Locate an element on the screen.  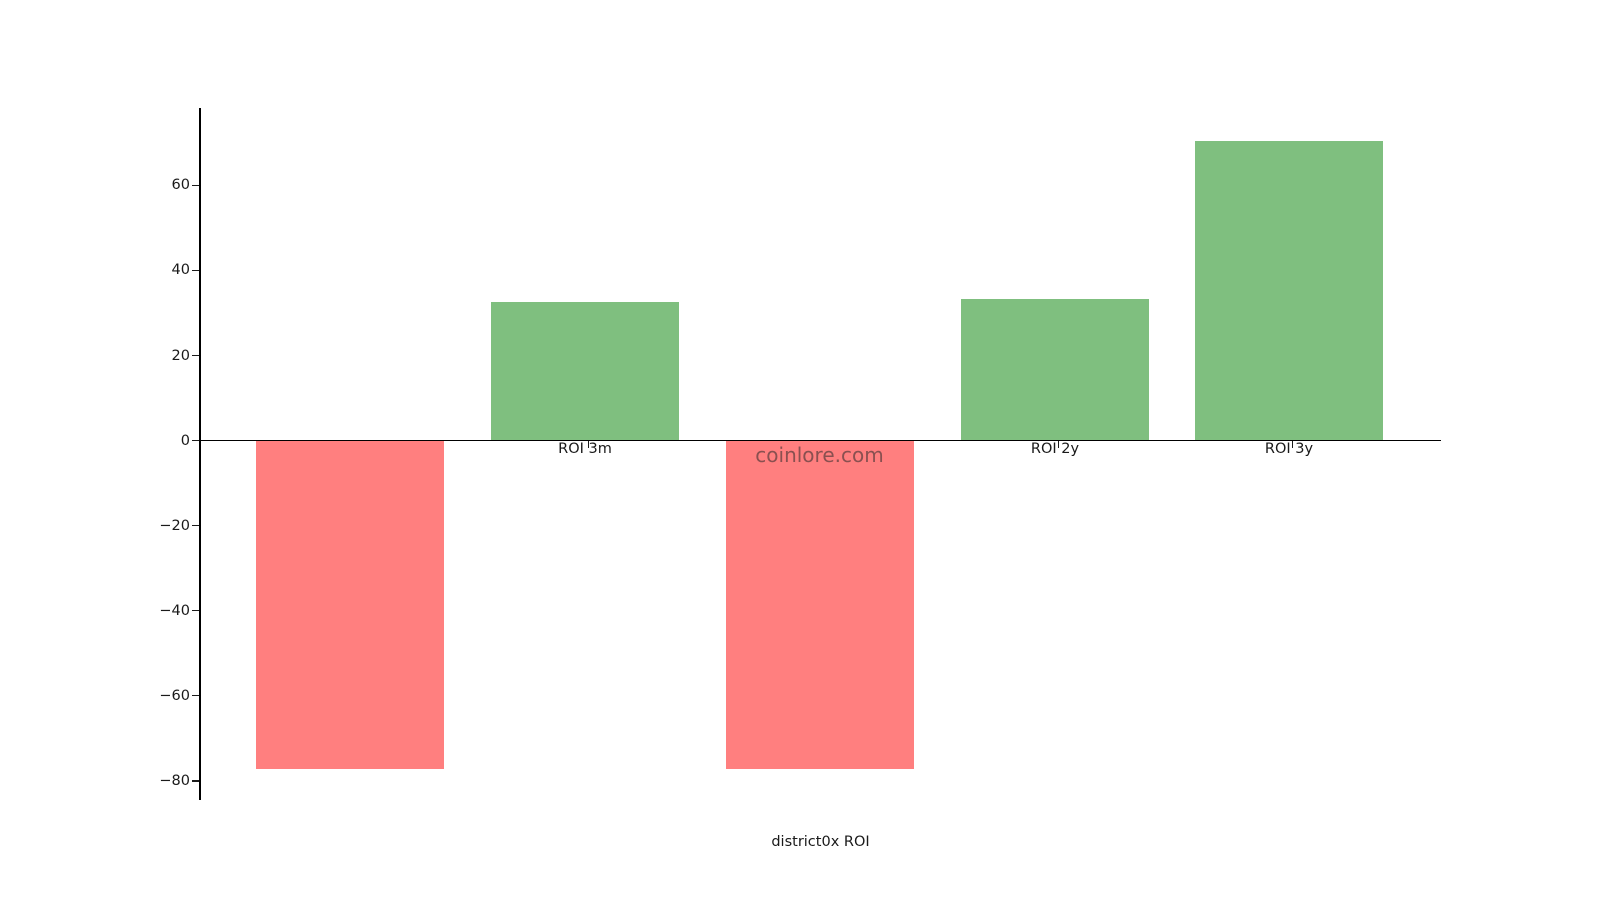
y-tick-label: 20 is located at coordinates (180, 355).